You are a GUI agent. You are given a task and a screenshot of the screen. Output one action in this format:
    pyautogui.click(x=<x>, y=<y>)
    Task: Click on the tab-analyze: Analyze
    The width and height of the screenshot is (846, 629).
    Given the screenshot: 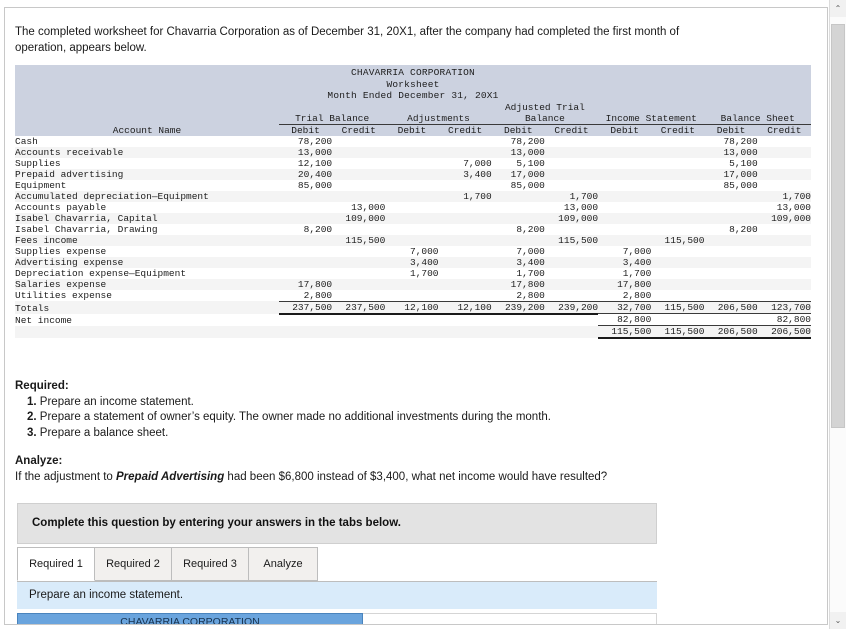 What is the action you would take?
    pyautogui.click(x=283, y=564)
    